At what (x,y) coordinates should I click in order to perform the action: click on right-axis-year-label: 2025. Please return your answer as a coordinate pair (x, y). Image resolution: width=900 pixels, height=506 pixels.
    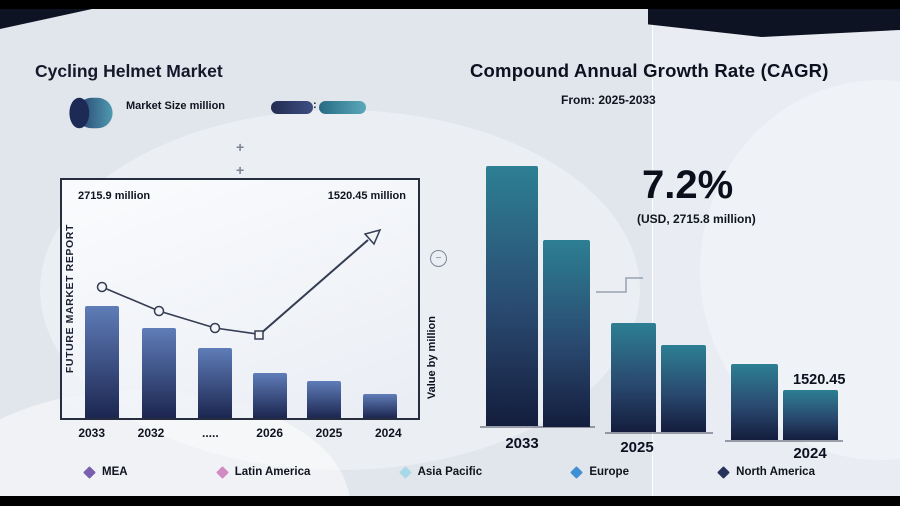
    Looking at the image, I should click on (637, 447).